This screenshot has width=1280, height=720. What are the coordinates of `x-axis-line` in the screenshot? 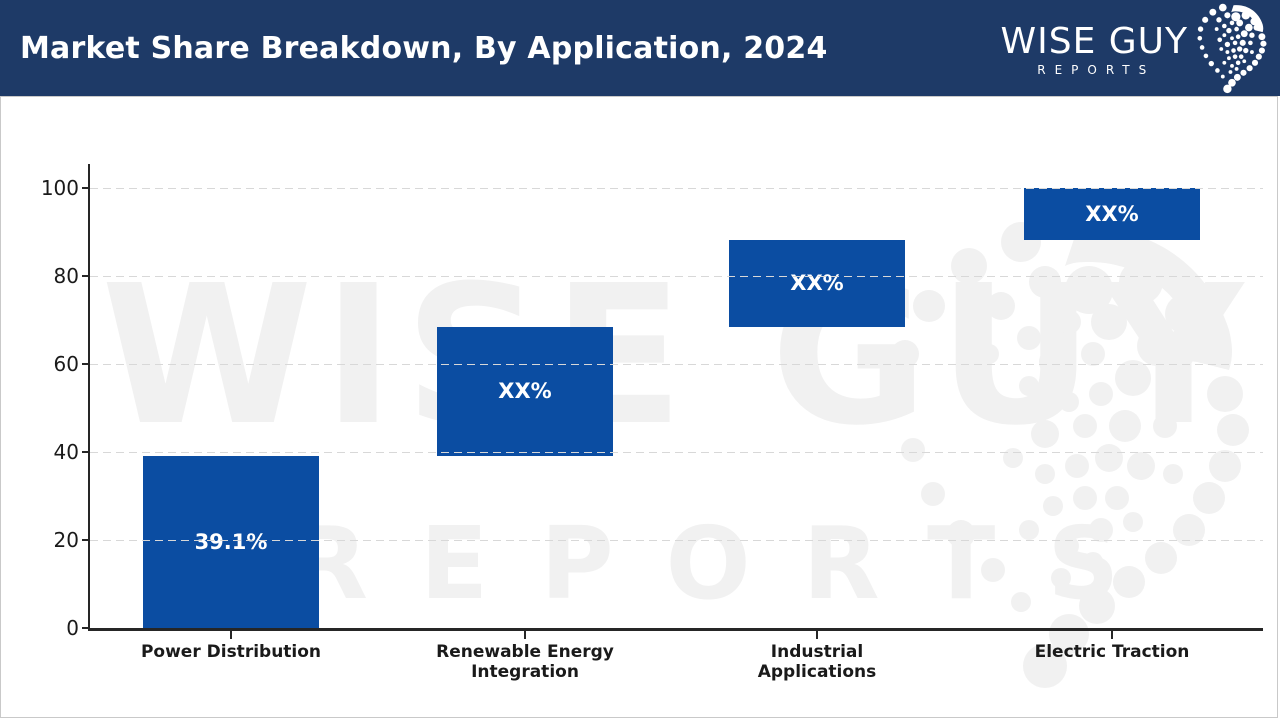 It's located at (675, 629).